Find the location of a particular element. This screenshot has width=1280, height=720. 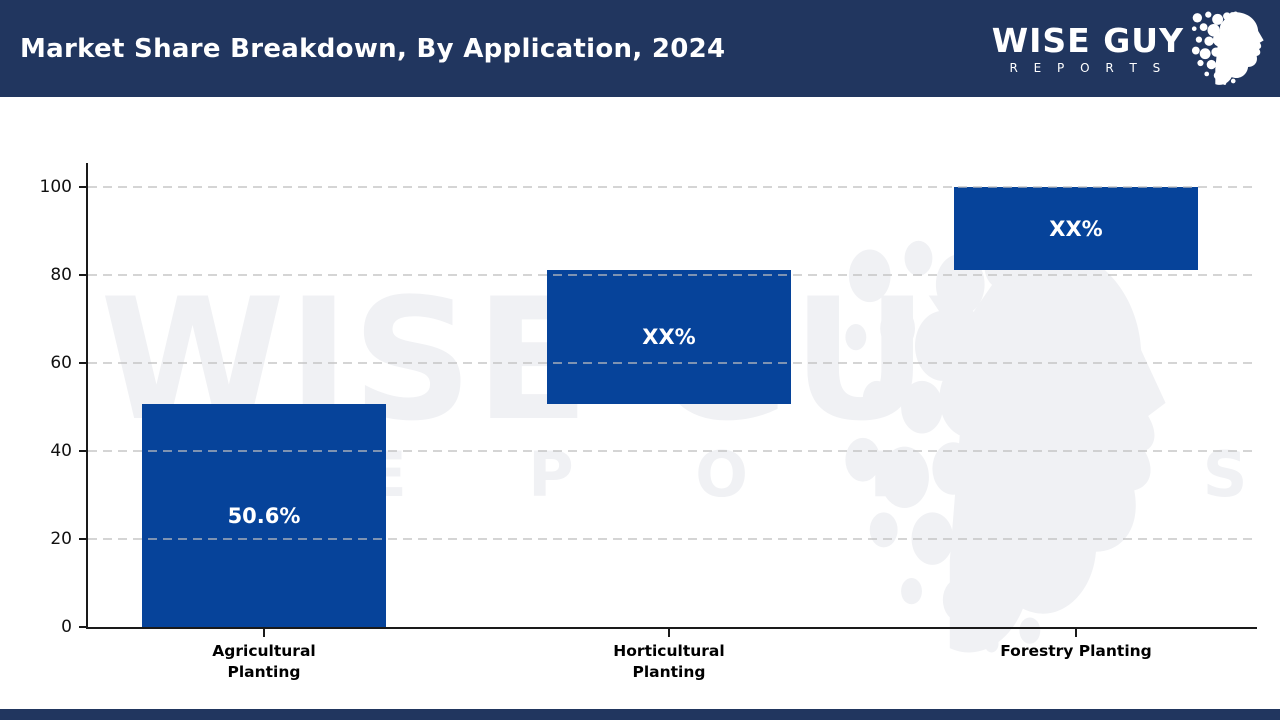

brand-text: WISE GUY R E P O R T S is located at coordinates (1088, 49).